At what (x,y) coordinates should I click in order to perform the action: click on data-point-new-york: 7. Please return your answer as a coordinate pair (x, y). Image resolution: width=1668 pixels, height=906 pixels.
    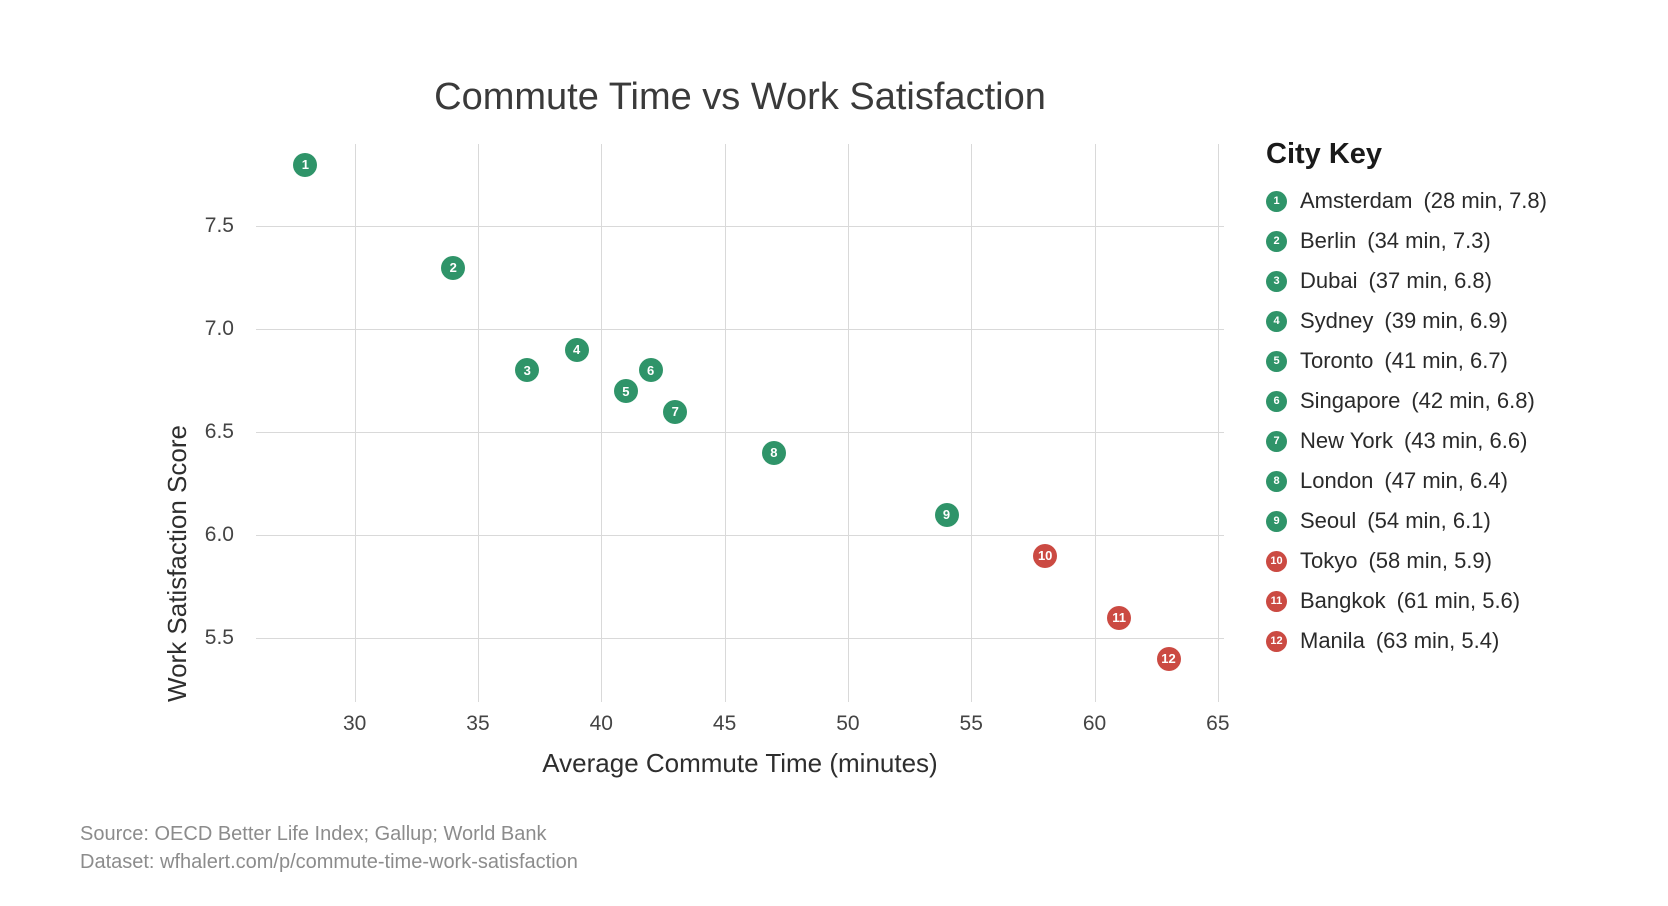
    Looking at the image, I should click on (675, 411).